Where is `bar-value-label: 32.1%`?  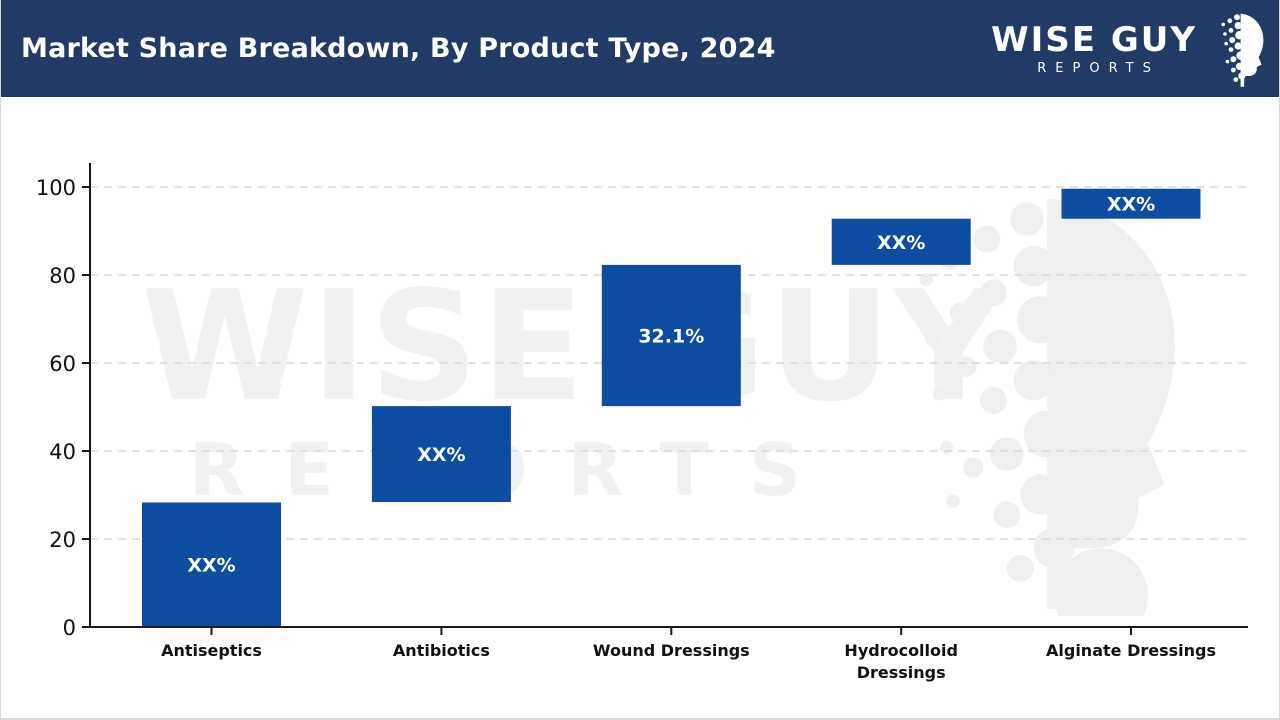 bar-value-label: 32.1% is located at coordinates (671, 337).